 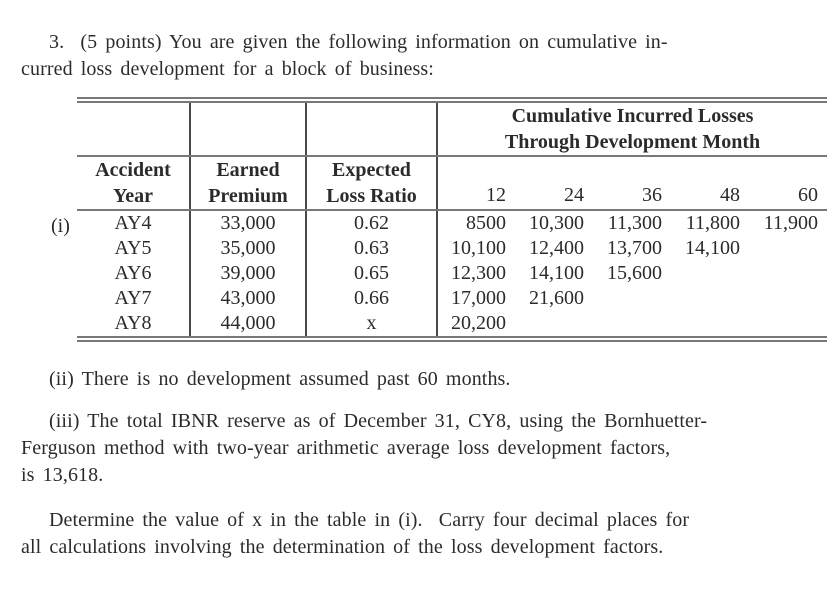 What do you see at coordinates (791, 223) in the screenshot?
I see `loss-cell: 11,900` at bounding box center [791, 223].